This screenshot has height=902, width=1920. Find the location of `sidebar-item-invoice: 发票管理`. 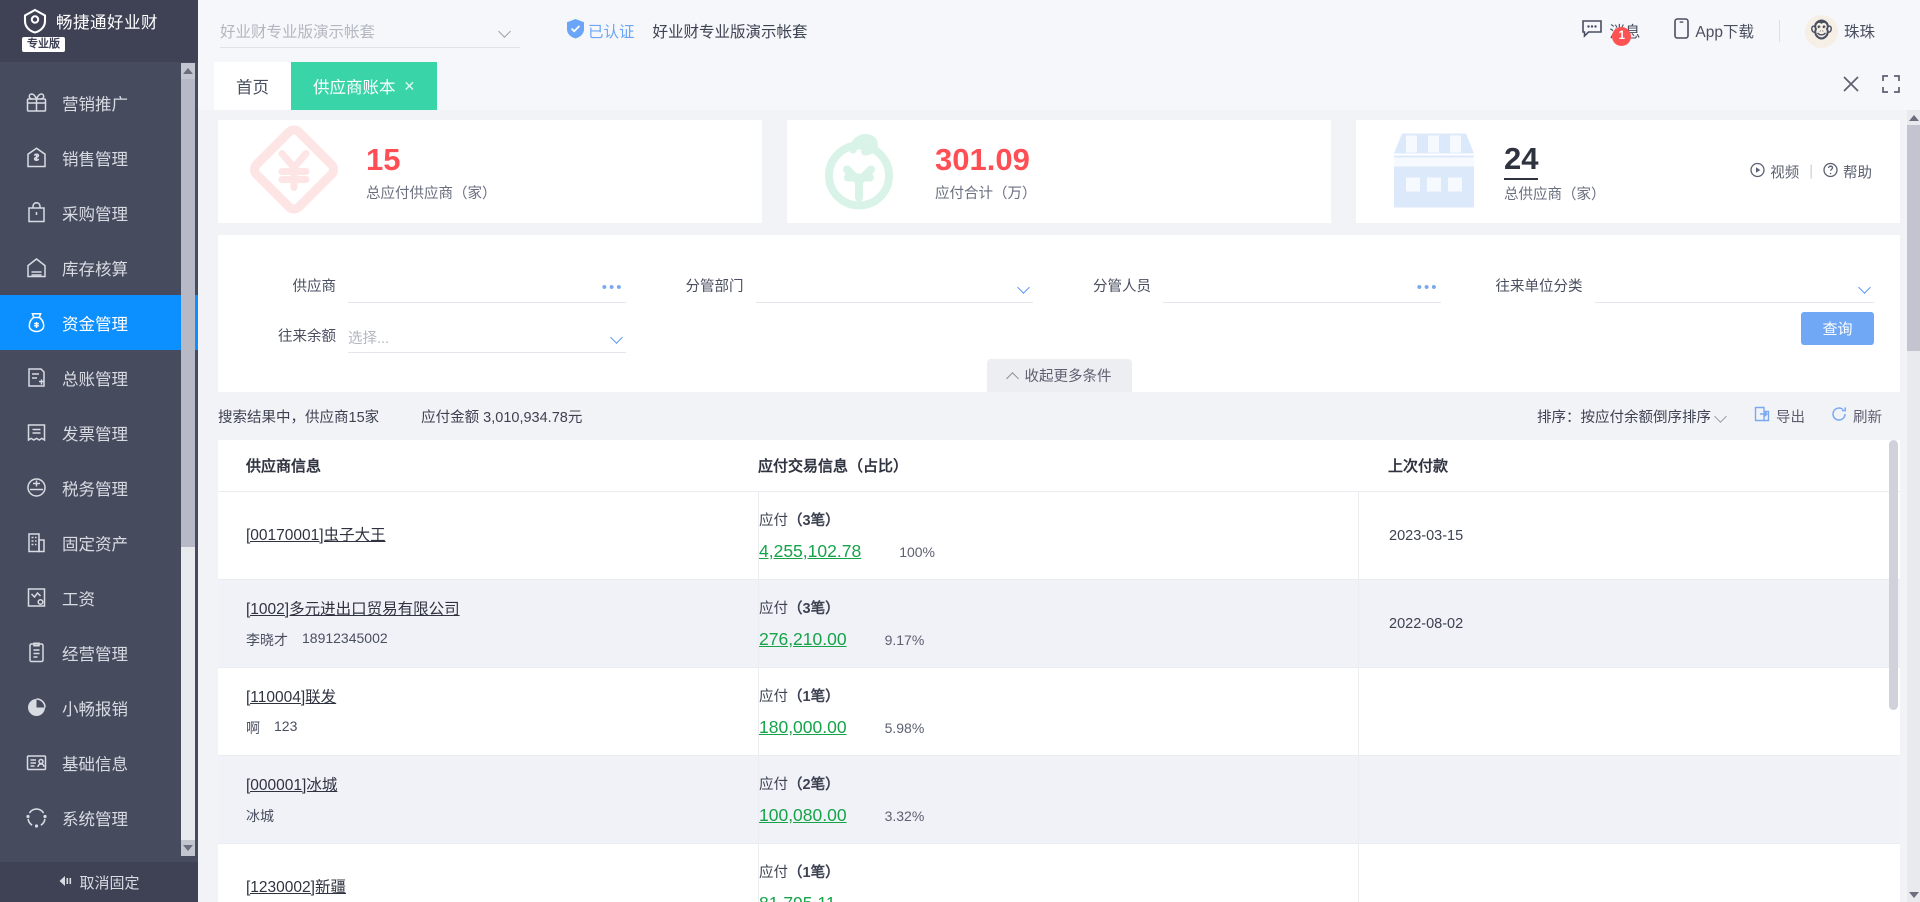

sidebar-item-invoice: 发票管理 is located at coordinates (99, 432).